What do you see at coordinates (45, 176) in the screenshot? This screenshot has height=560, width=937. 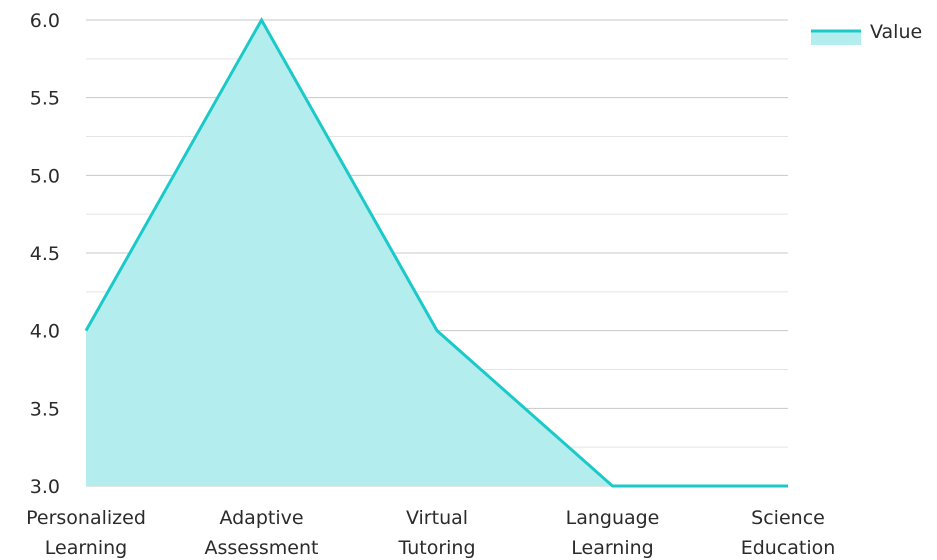 I see `y-tick-label: 5.0` at bounding box center [45, 176].